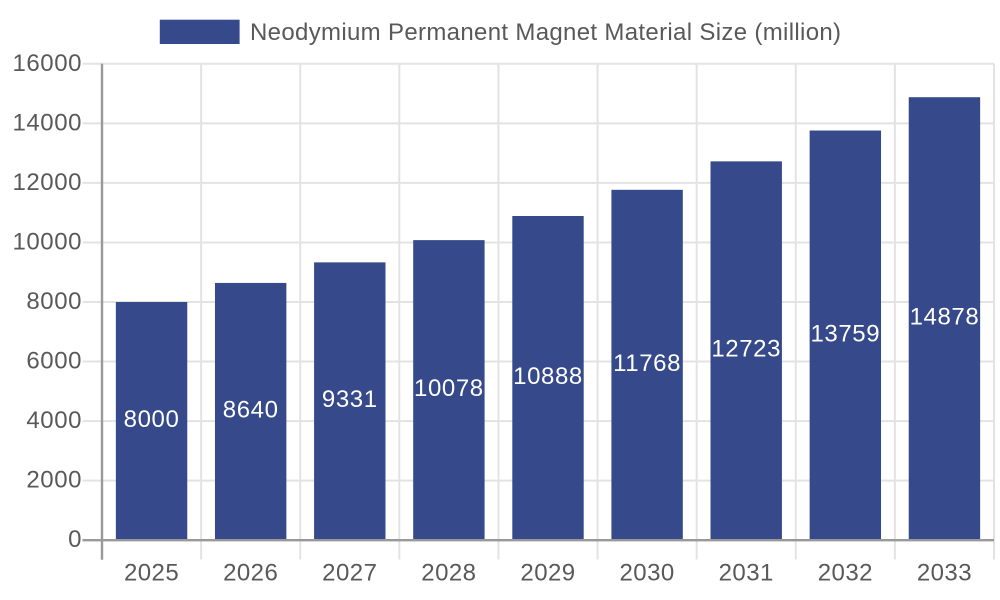 The height and width of the screenshot is (600, 1000). I want to click on svg-text: 2028, so click(448, 573).